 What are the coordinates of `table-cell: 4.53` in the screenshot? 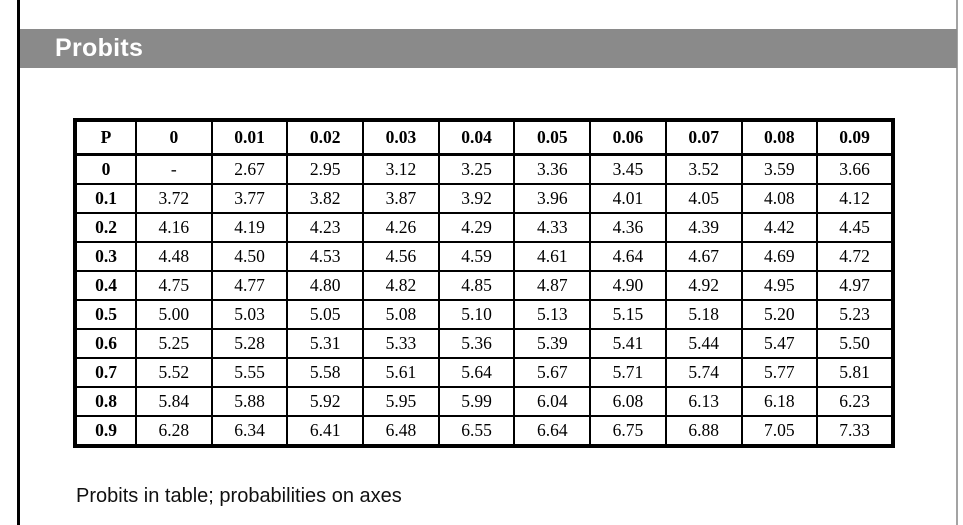 It's located at (325, 256).